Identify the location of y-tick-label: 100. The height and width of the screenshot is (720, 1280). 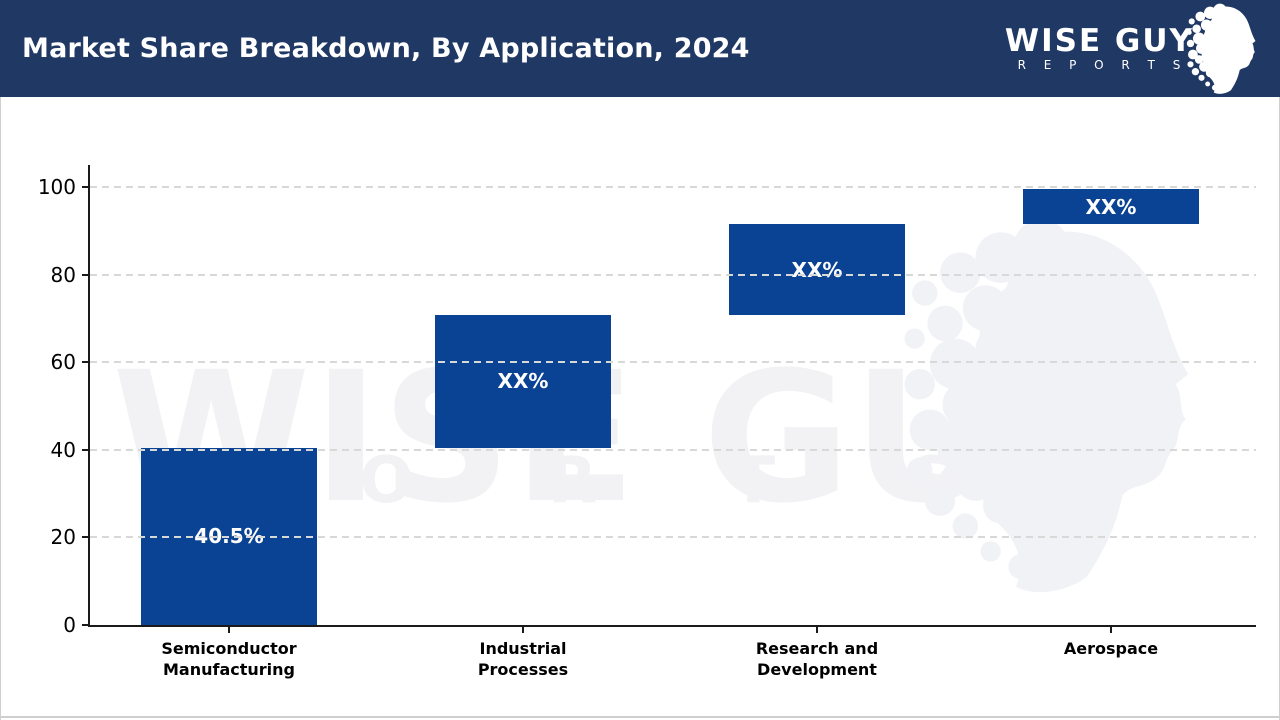
(56, 187).